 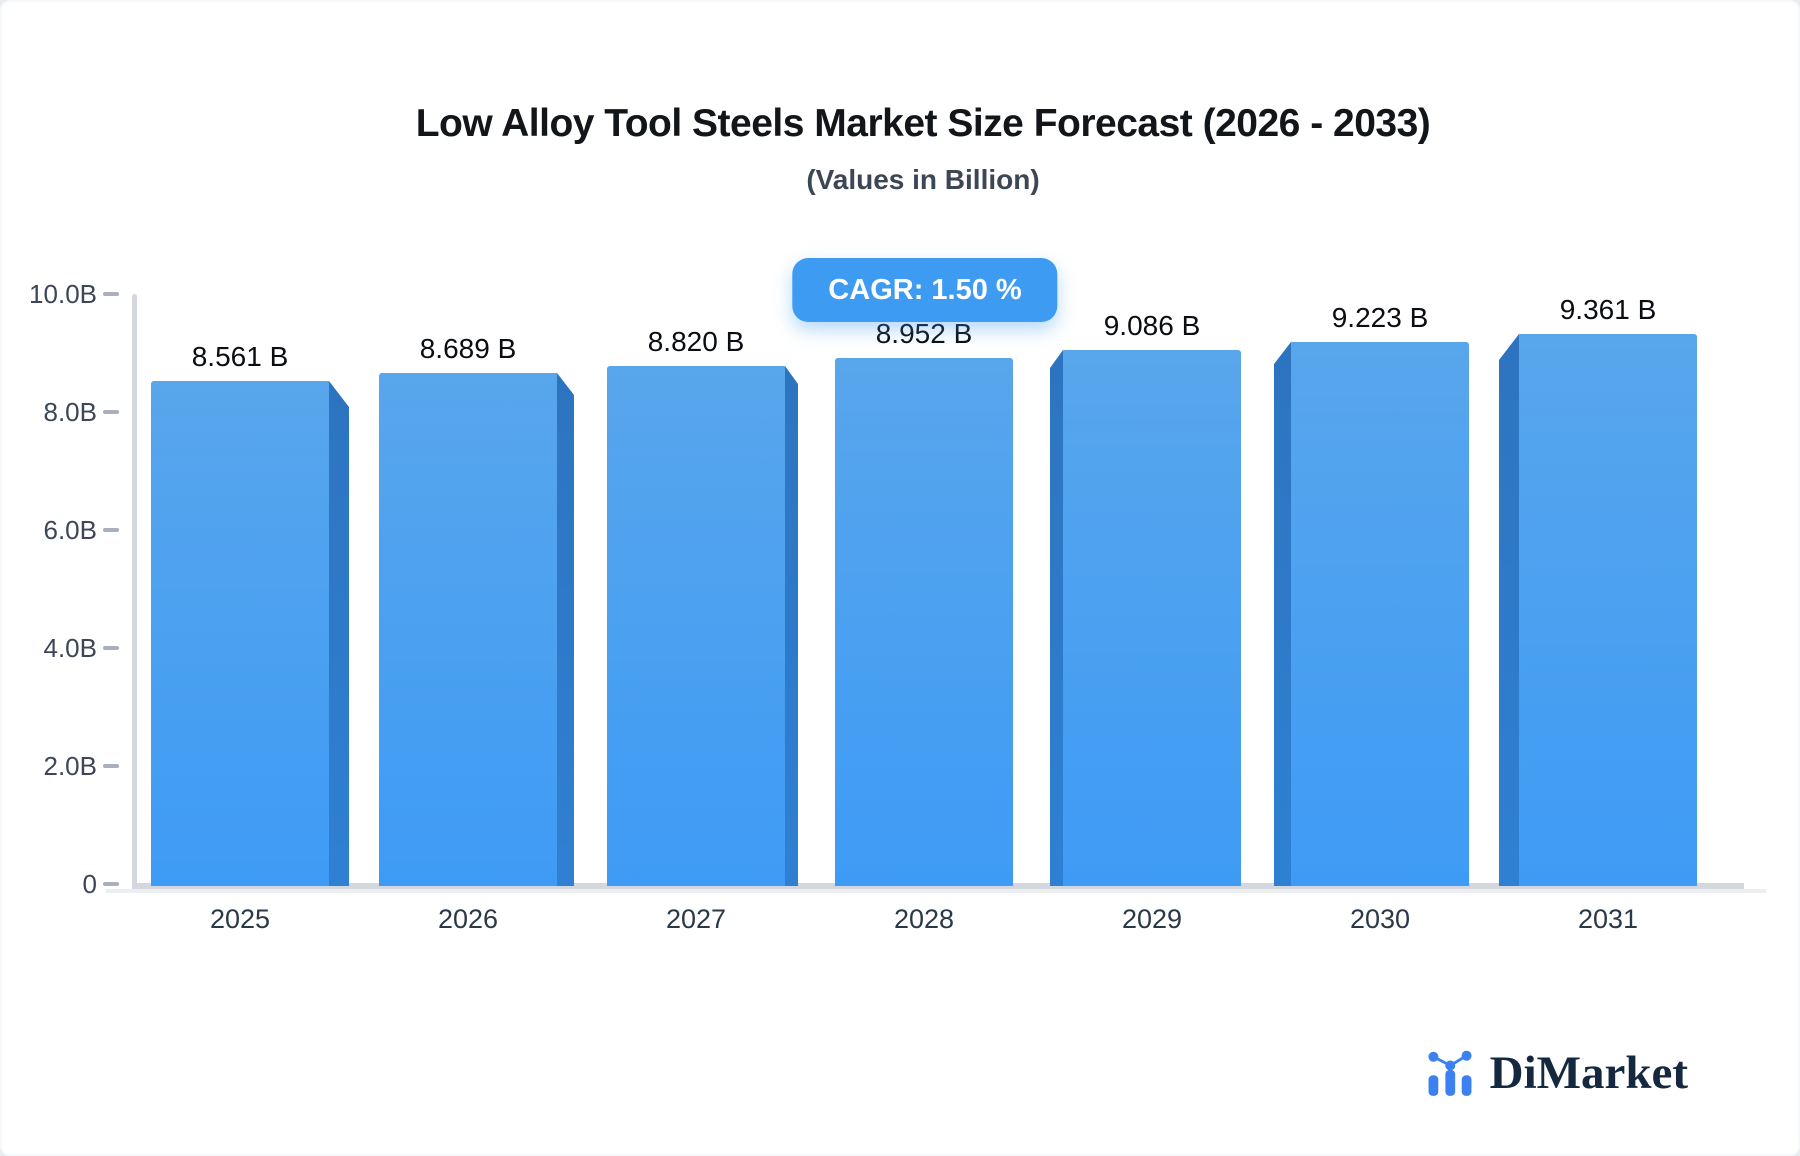 I want to click on bar-side-2025, so click(x=339, y=633).